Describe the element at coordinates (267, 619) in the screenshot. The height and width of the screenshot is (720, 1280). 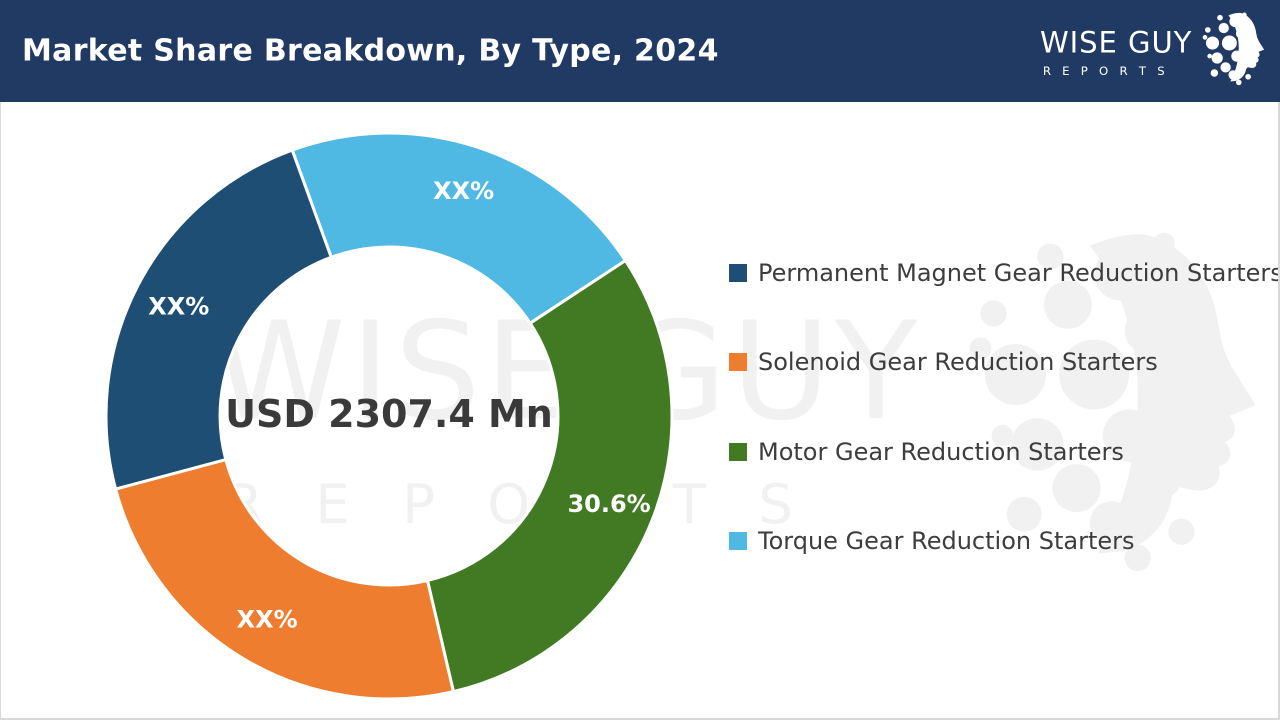
I see `slice-label-solenoid: XX%` at that location.